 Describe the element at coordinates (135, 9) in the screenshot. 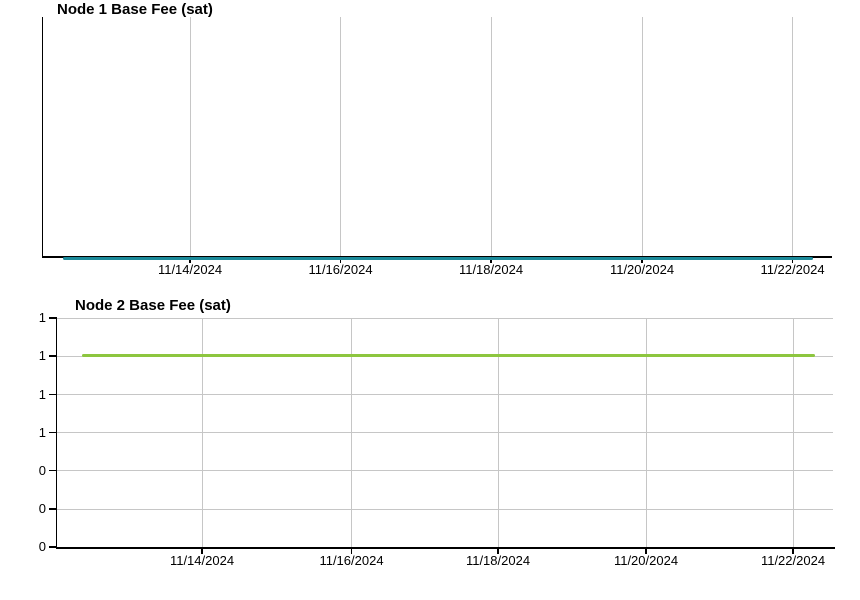

I see `chart-title-node1: Node 1 Base Fee (sat)` at that location.